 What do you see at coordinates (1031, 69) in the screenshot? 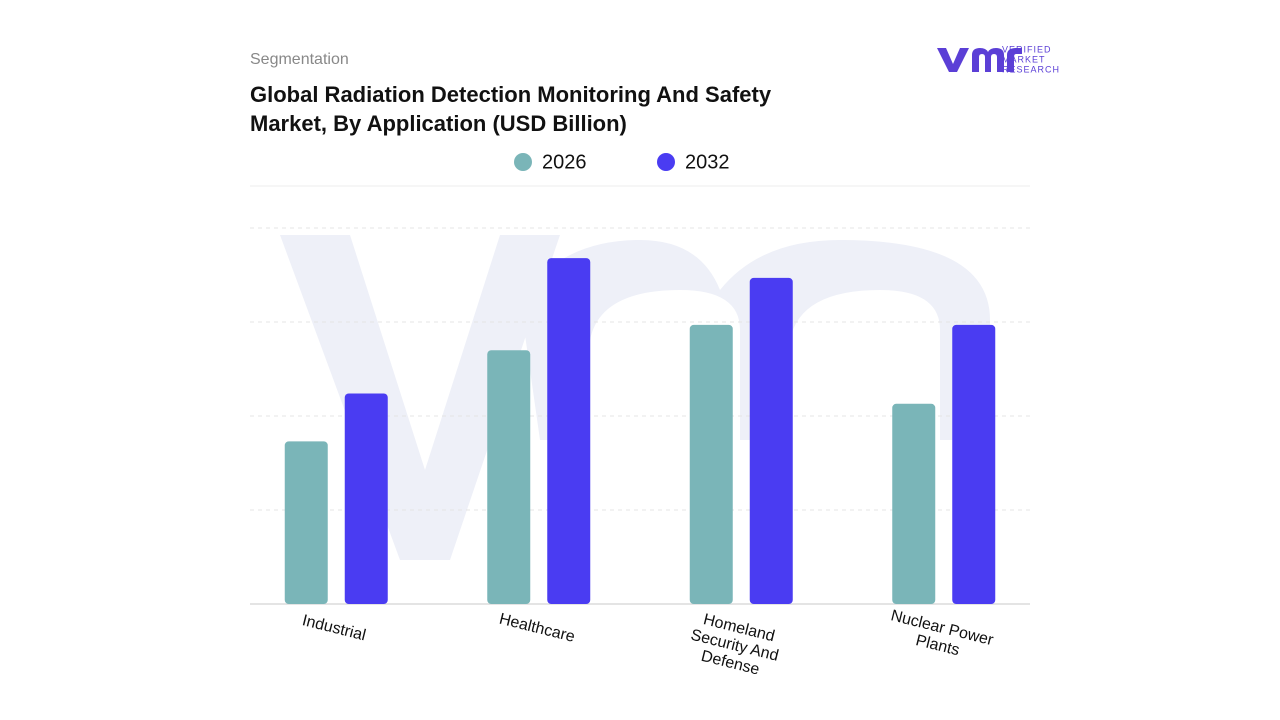
I see `logo-text: RESEARCH` at bounding box center [1031, 69].